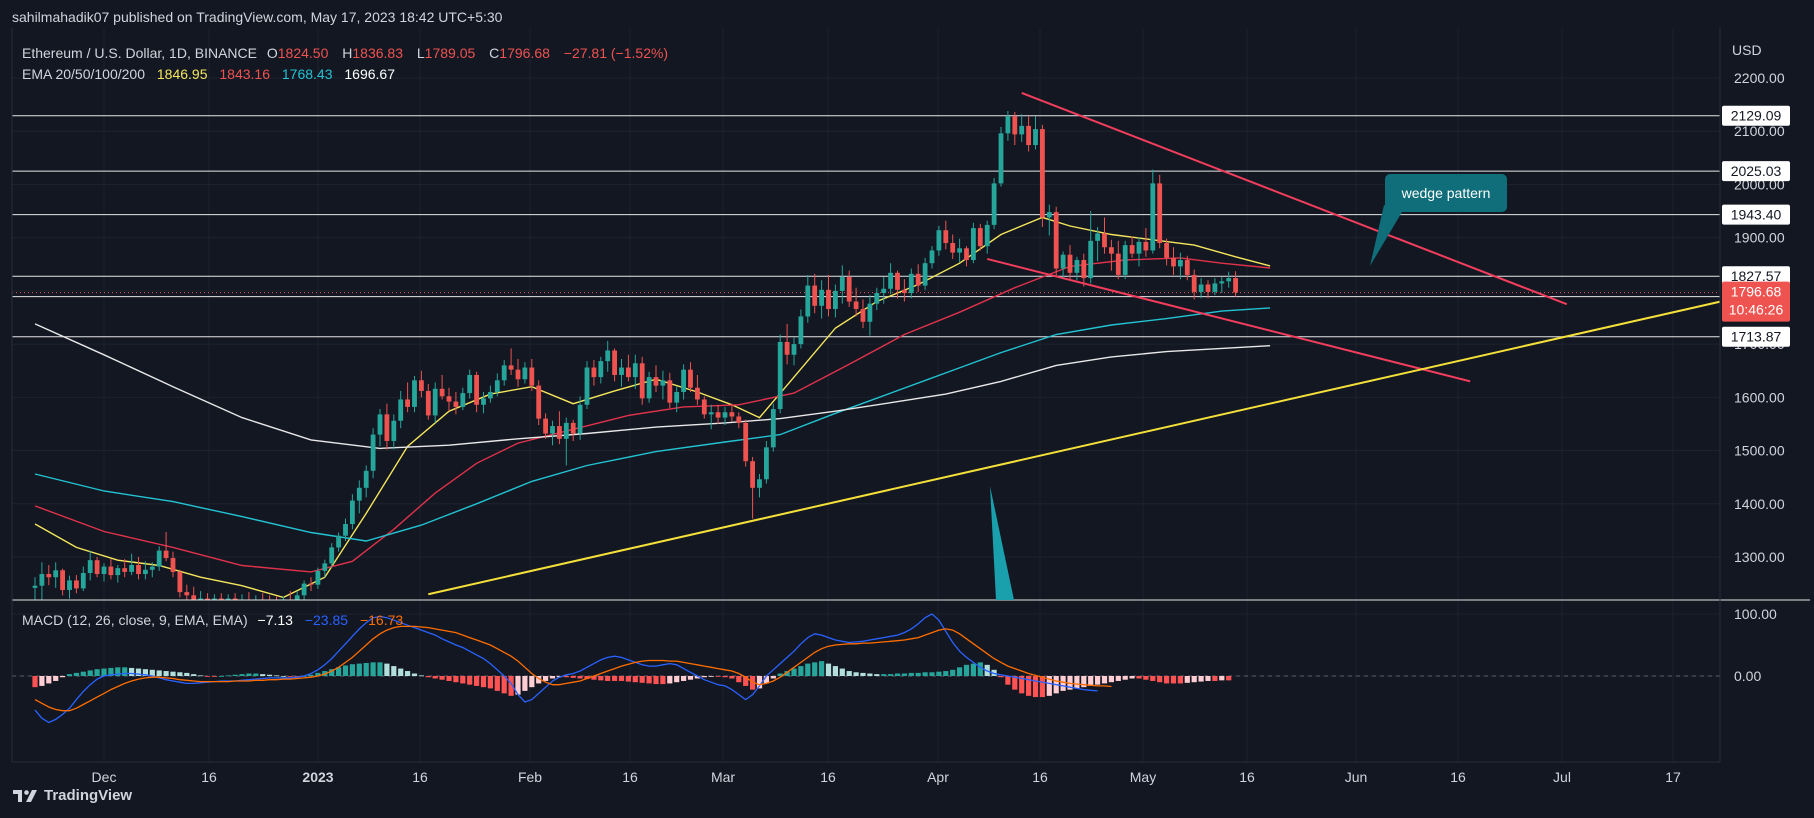 The height and width of the screenshot is (818, 1814). Describe the element at coordinates (1759, 451) in the screenshot. I see `price-tick-label: 1500.00` at that location.